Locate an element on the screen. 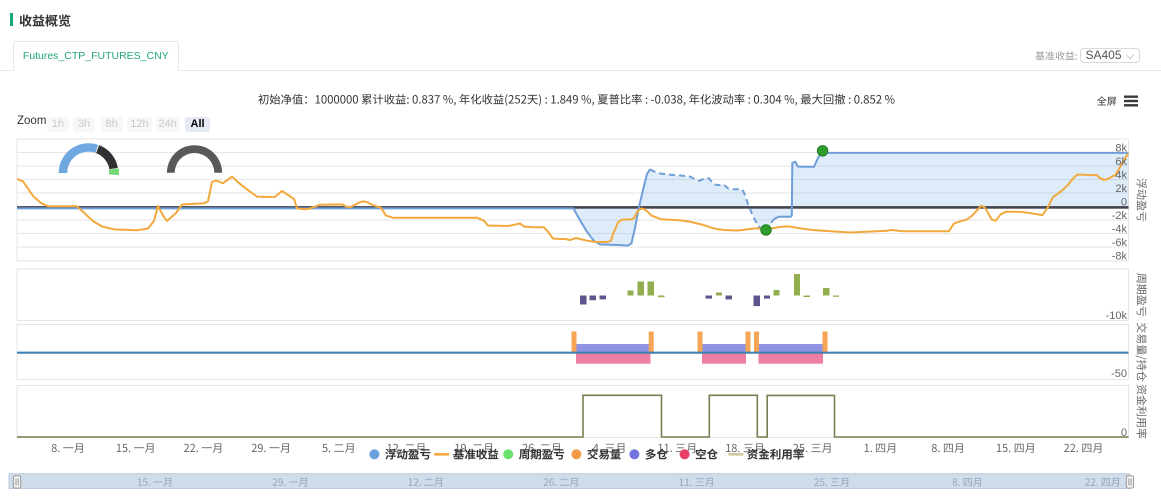 The width and height of the screenshot is (1161, 500). svg-text: 8k is located at coordinates (1121, 148).